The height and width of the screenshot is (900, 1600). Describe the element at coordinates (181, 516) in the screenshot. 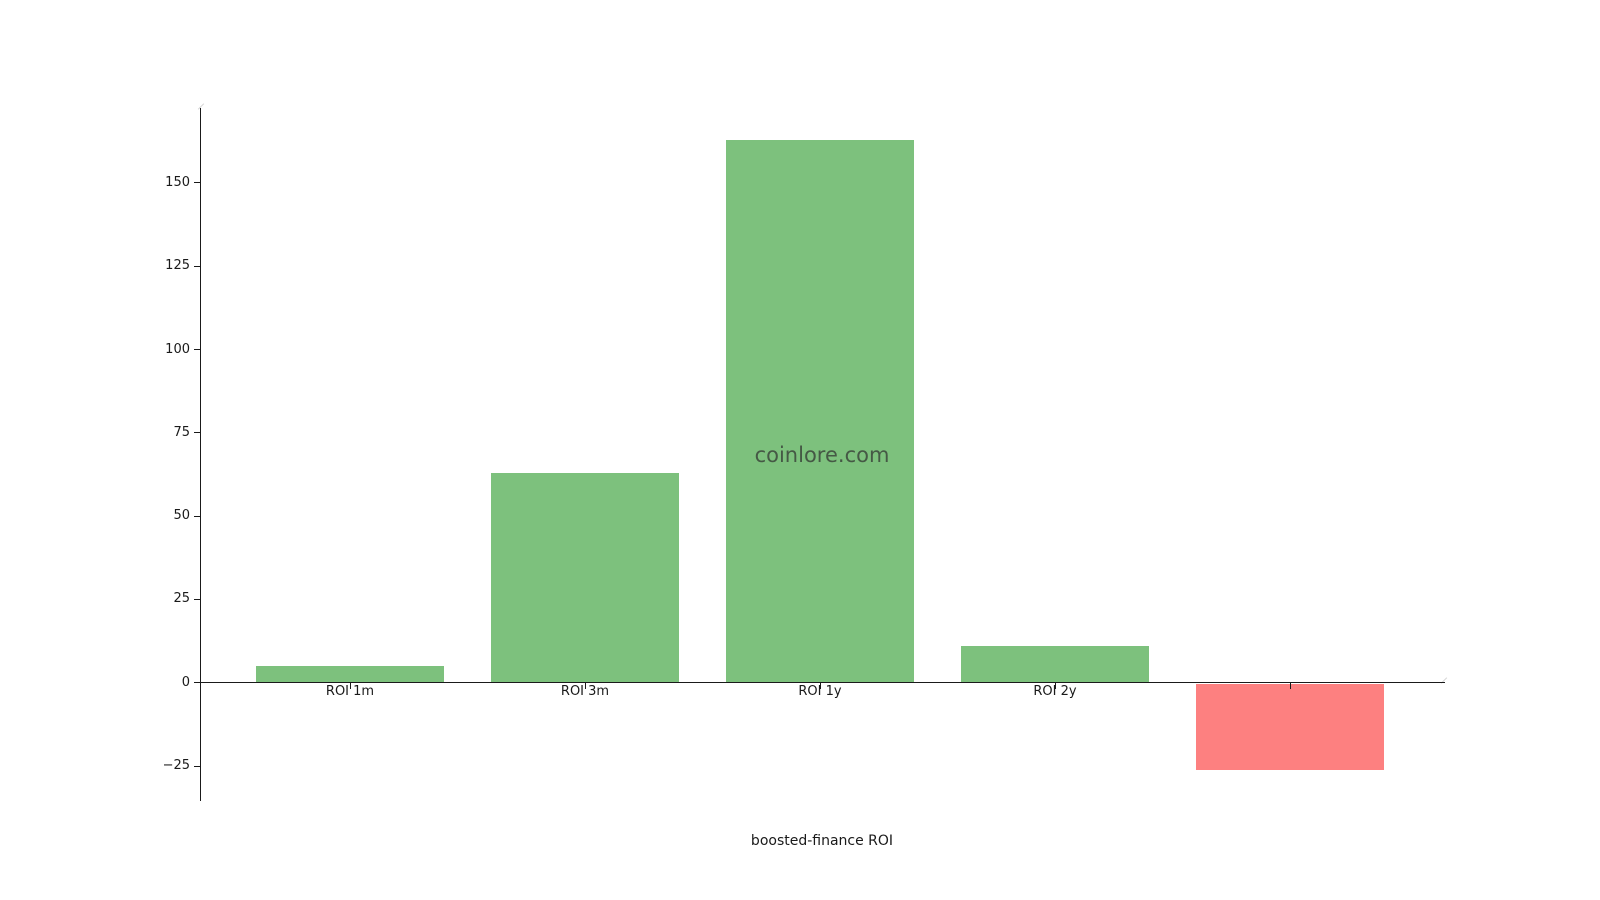

I see `y-tick-label-50: 50` at that location.